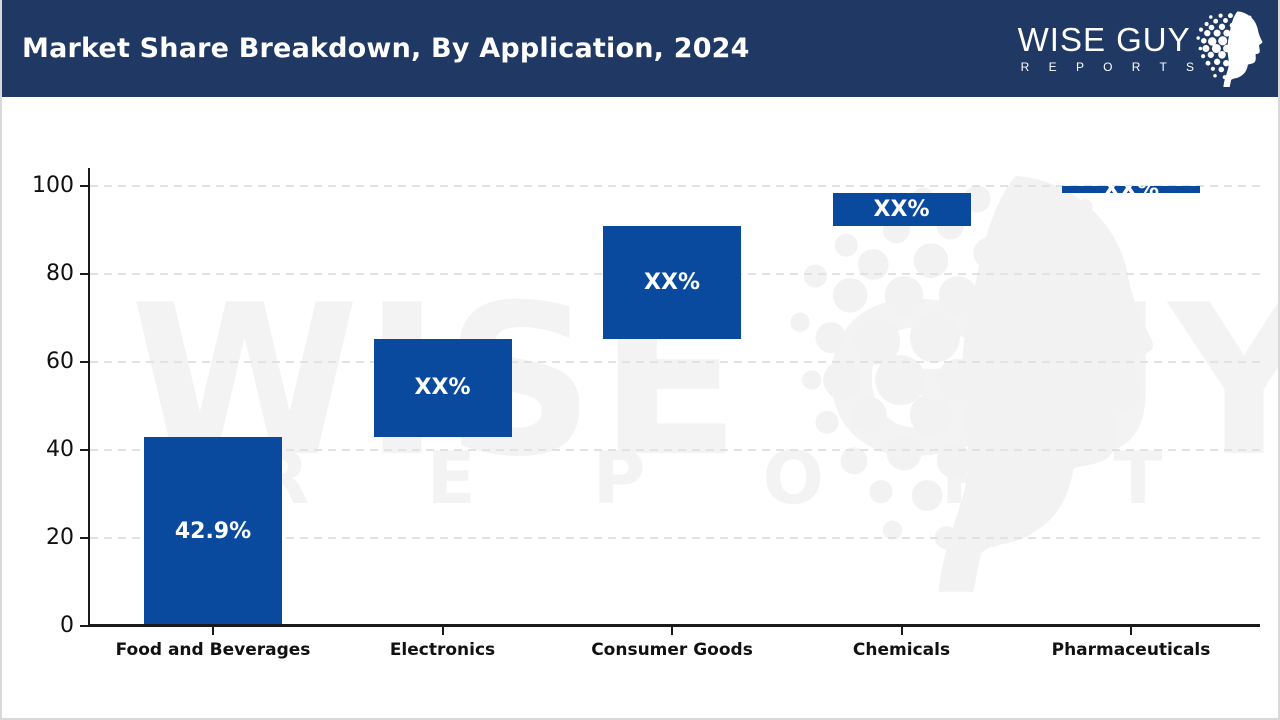 The width and height of the screenshot is (1280, 720). I want to click on x-axis-category-label: Electronics, so click(442, 650).